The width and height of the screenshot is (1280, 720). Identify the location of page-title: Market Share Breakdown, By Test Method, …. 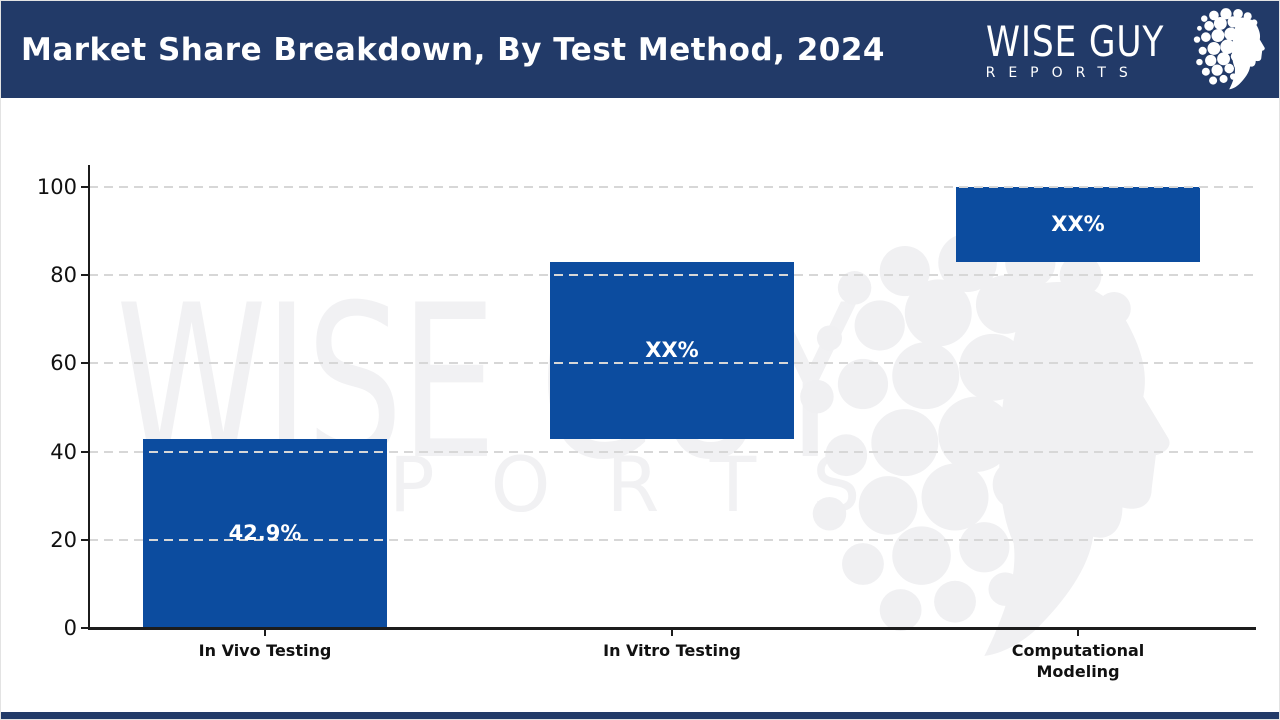
(453, 49).